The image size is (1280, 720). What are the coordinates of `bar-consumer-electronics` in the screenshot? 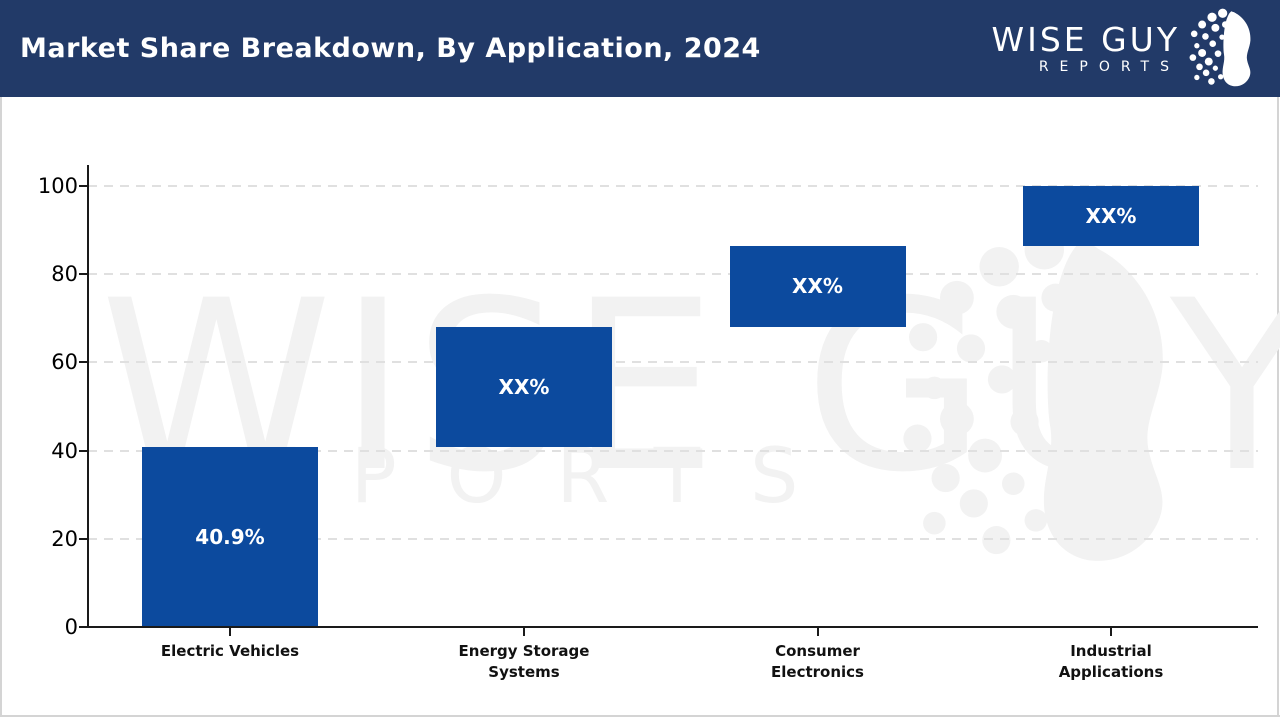 It's located at (817, 286).